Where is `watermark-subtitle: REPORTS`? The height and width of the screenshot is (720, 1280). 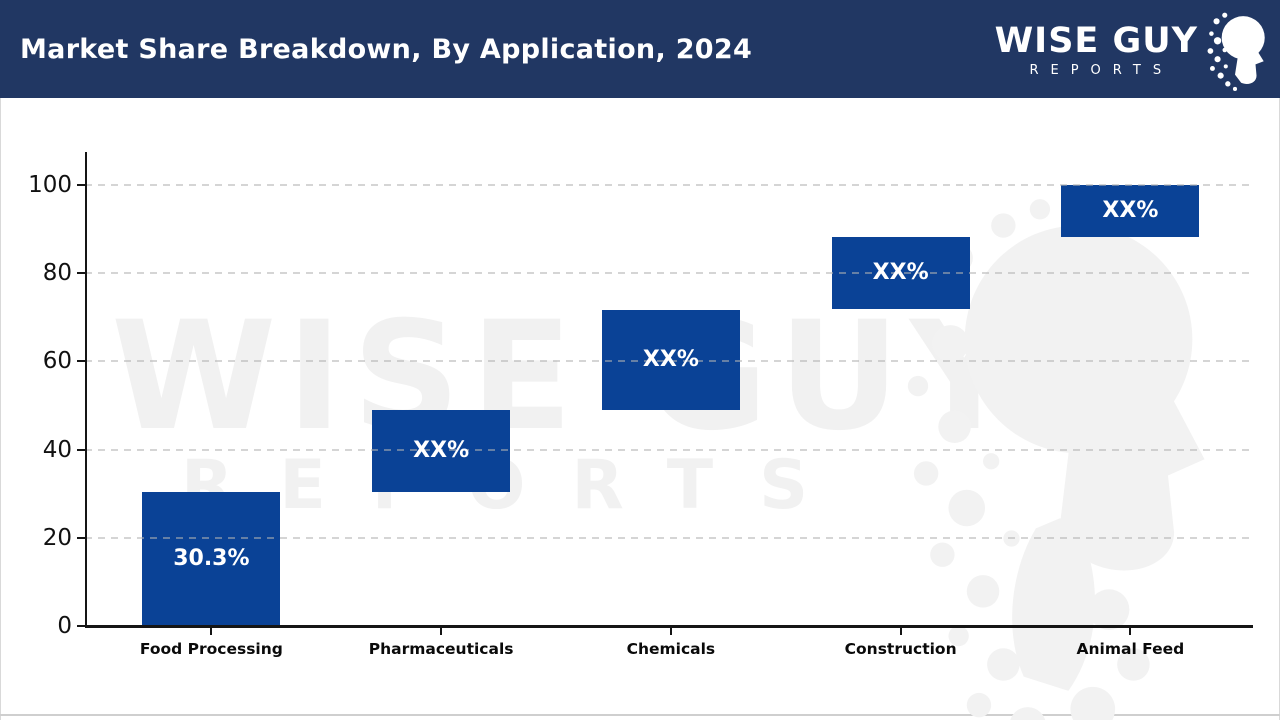
watermark-subtitle: REPORTS is located at coordinates (518, 485).